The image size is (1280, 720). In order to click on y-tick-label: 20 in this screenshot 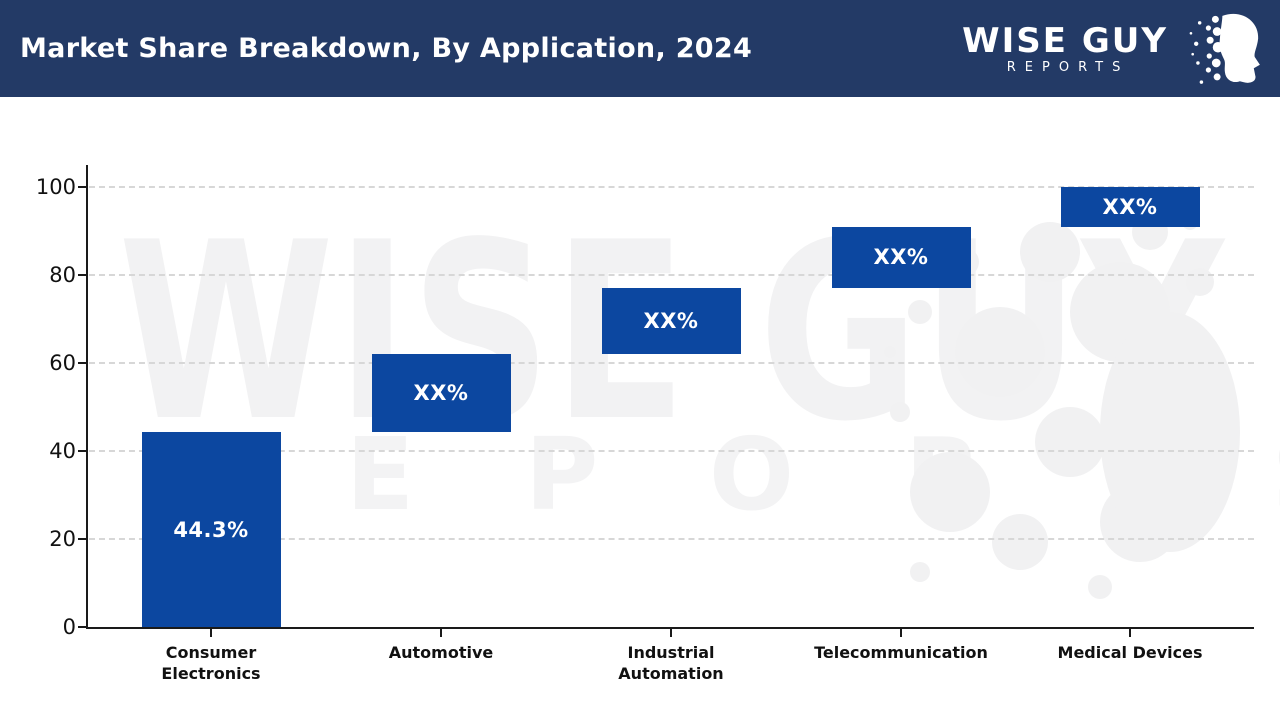, I will do `click(62, 539)`.